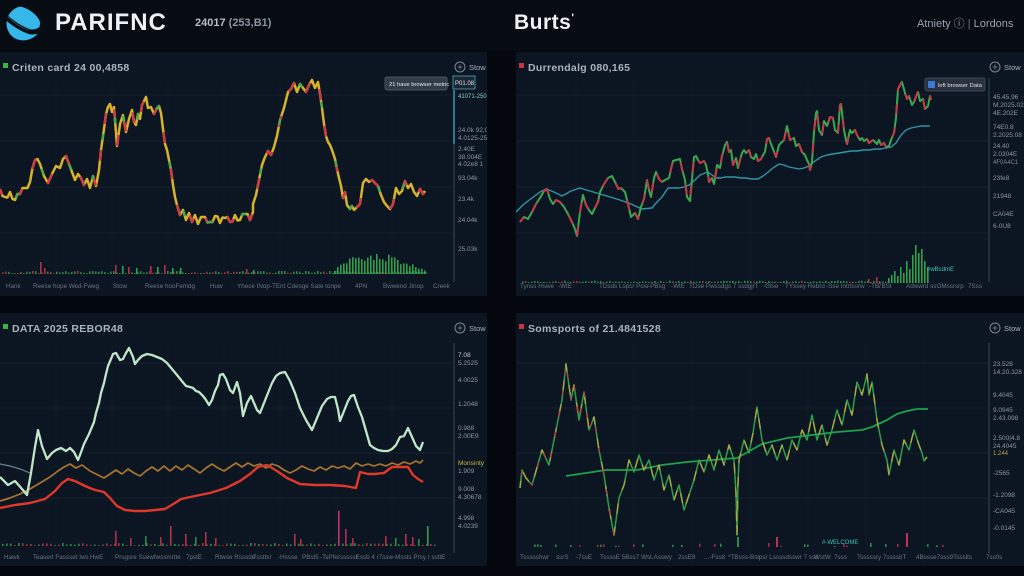  What do you see at coordinates (96, 557) in the screenshot?
I see `svg-text: HwE` at bounding box center [96, 557].